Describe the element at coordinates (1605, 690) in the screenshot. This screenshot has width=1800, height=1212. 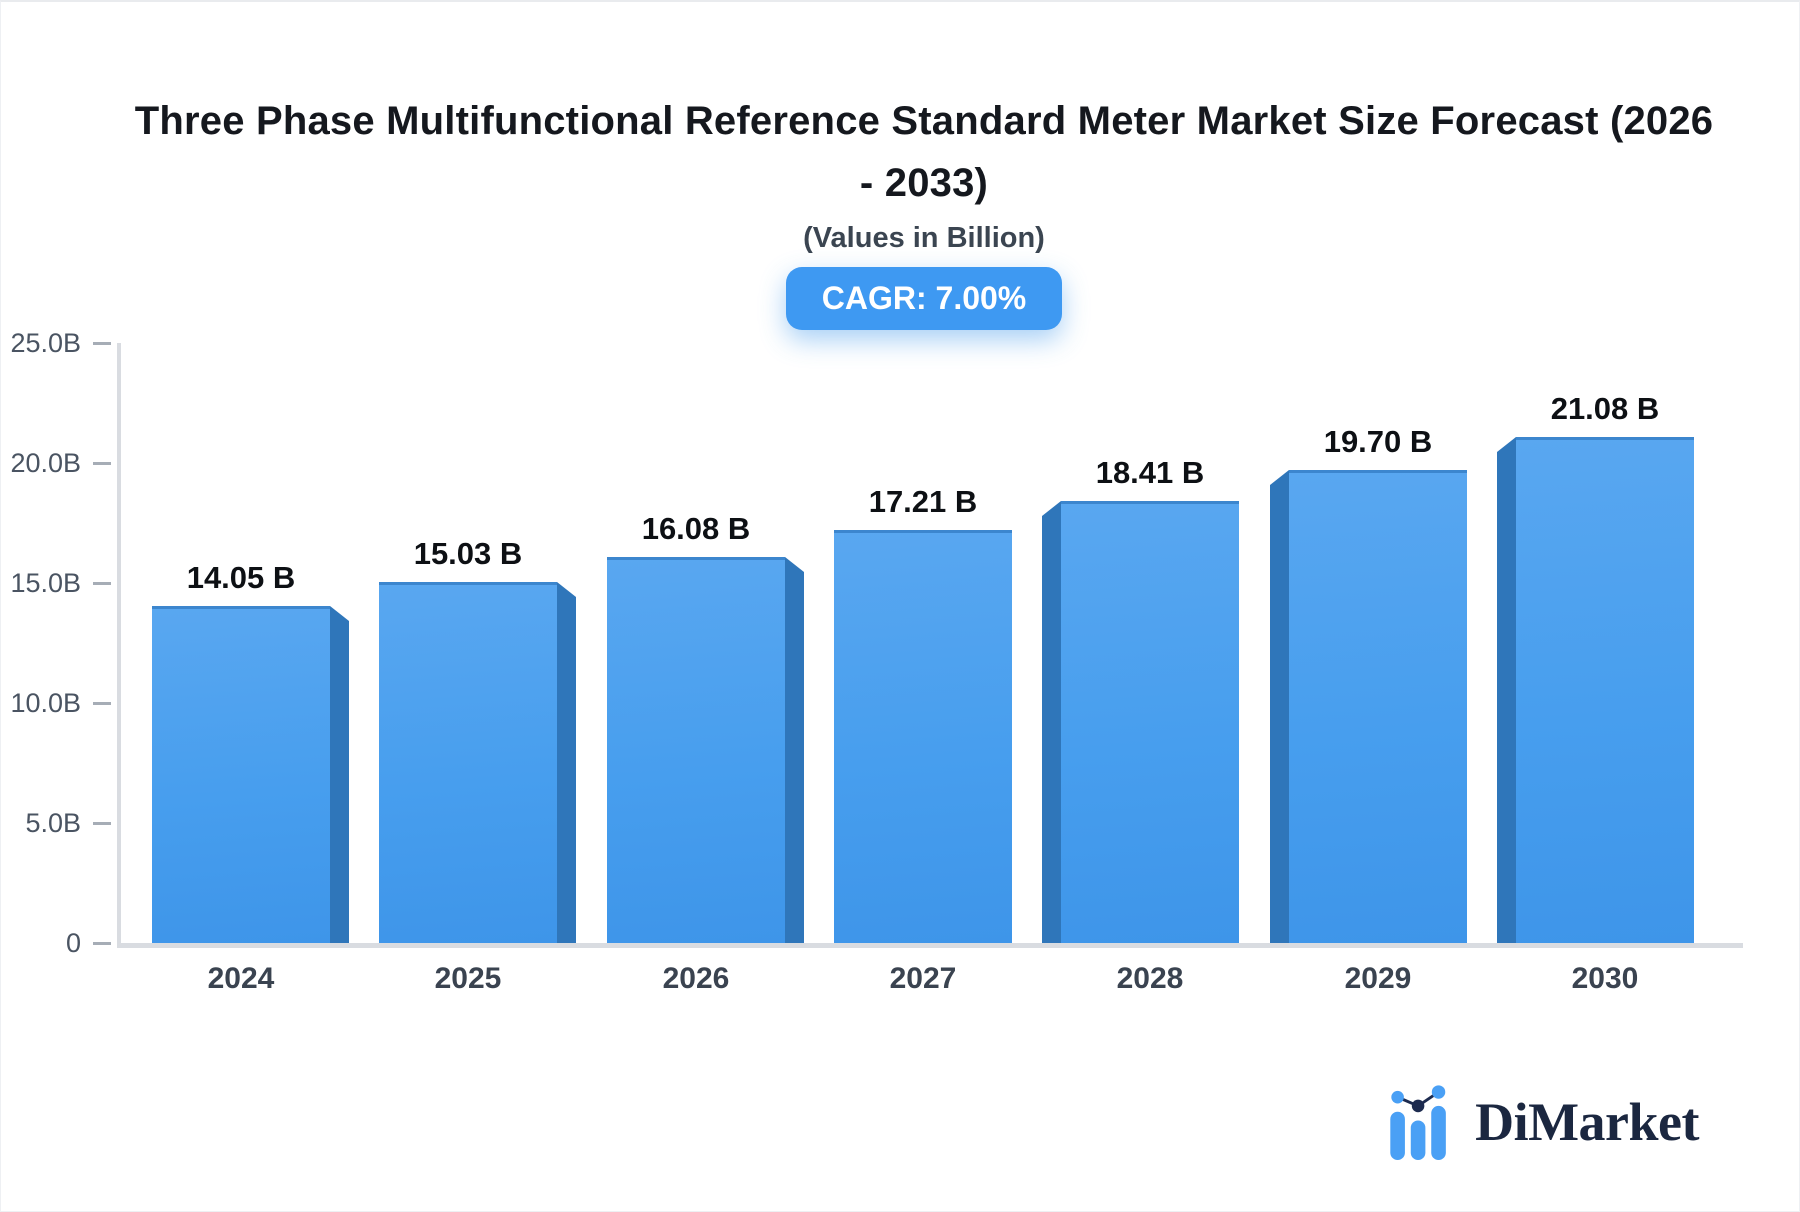
I see `bar-2030` at that location.